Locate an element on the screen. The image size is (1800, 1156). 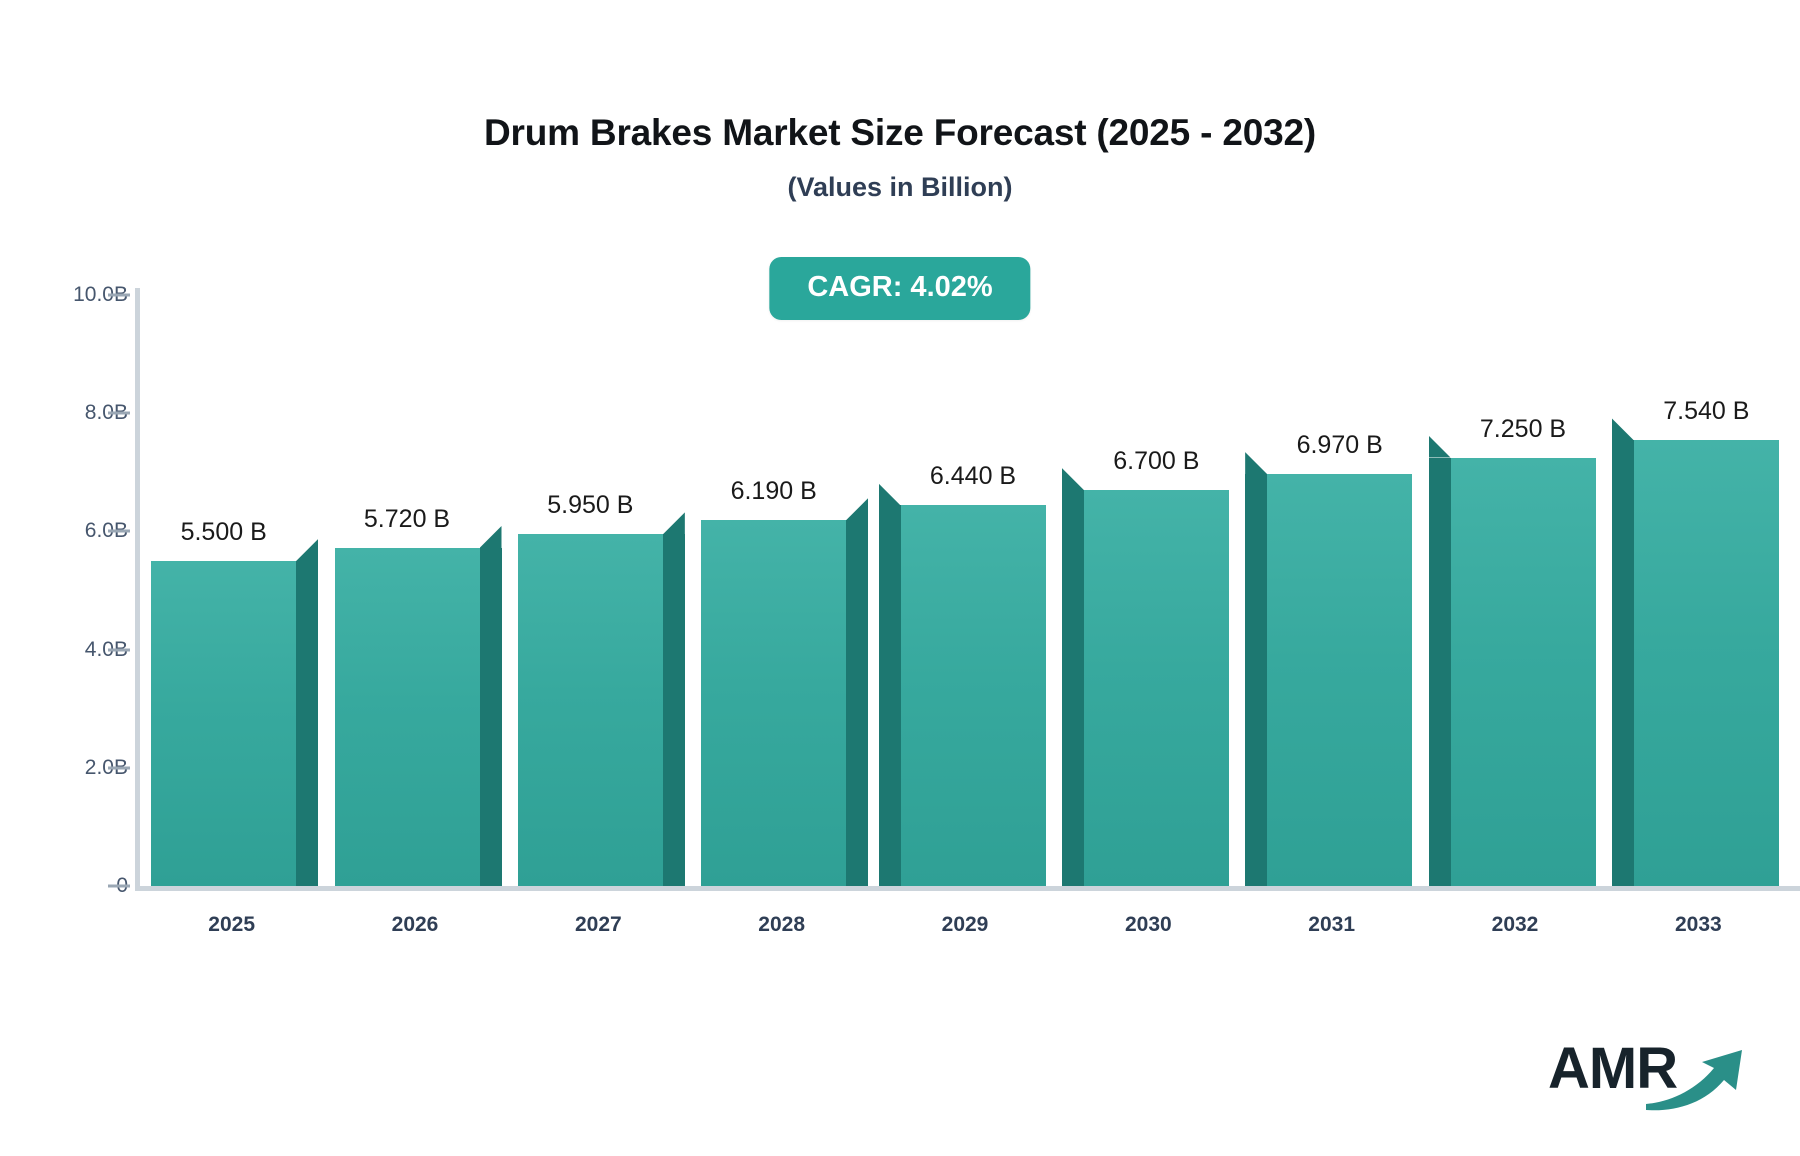
bar-value-label: 6.190 B is located at coordinates (773, 491).